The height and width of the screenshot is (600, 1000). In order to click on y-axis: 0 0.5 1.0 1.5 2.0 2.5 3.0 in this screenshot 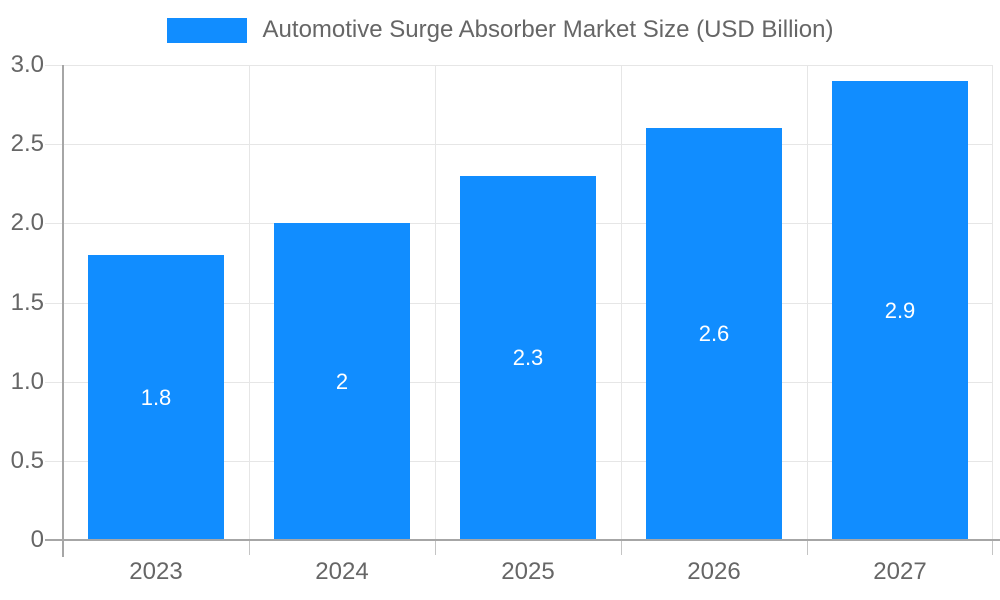, I will do `click(22, 302)`.